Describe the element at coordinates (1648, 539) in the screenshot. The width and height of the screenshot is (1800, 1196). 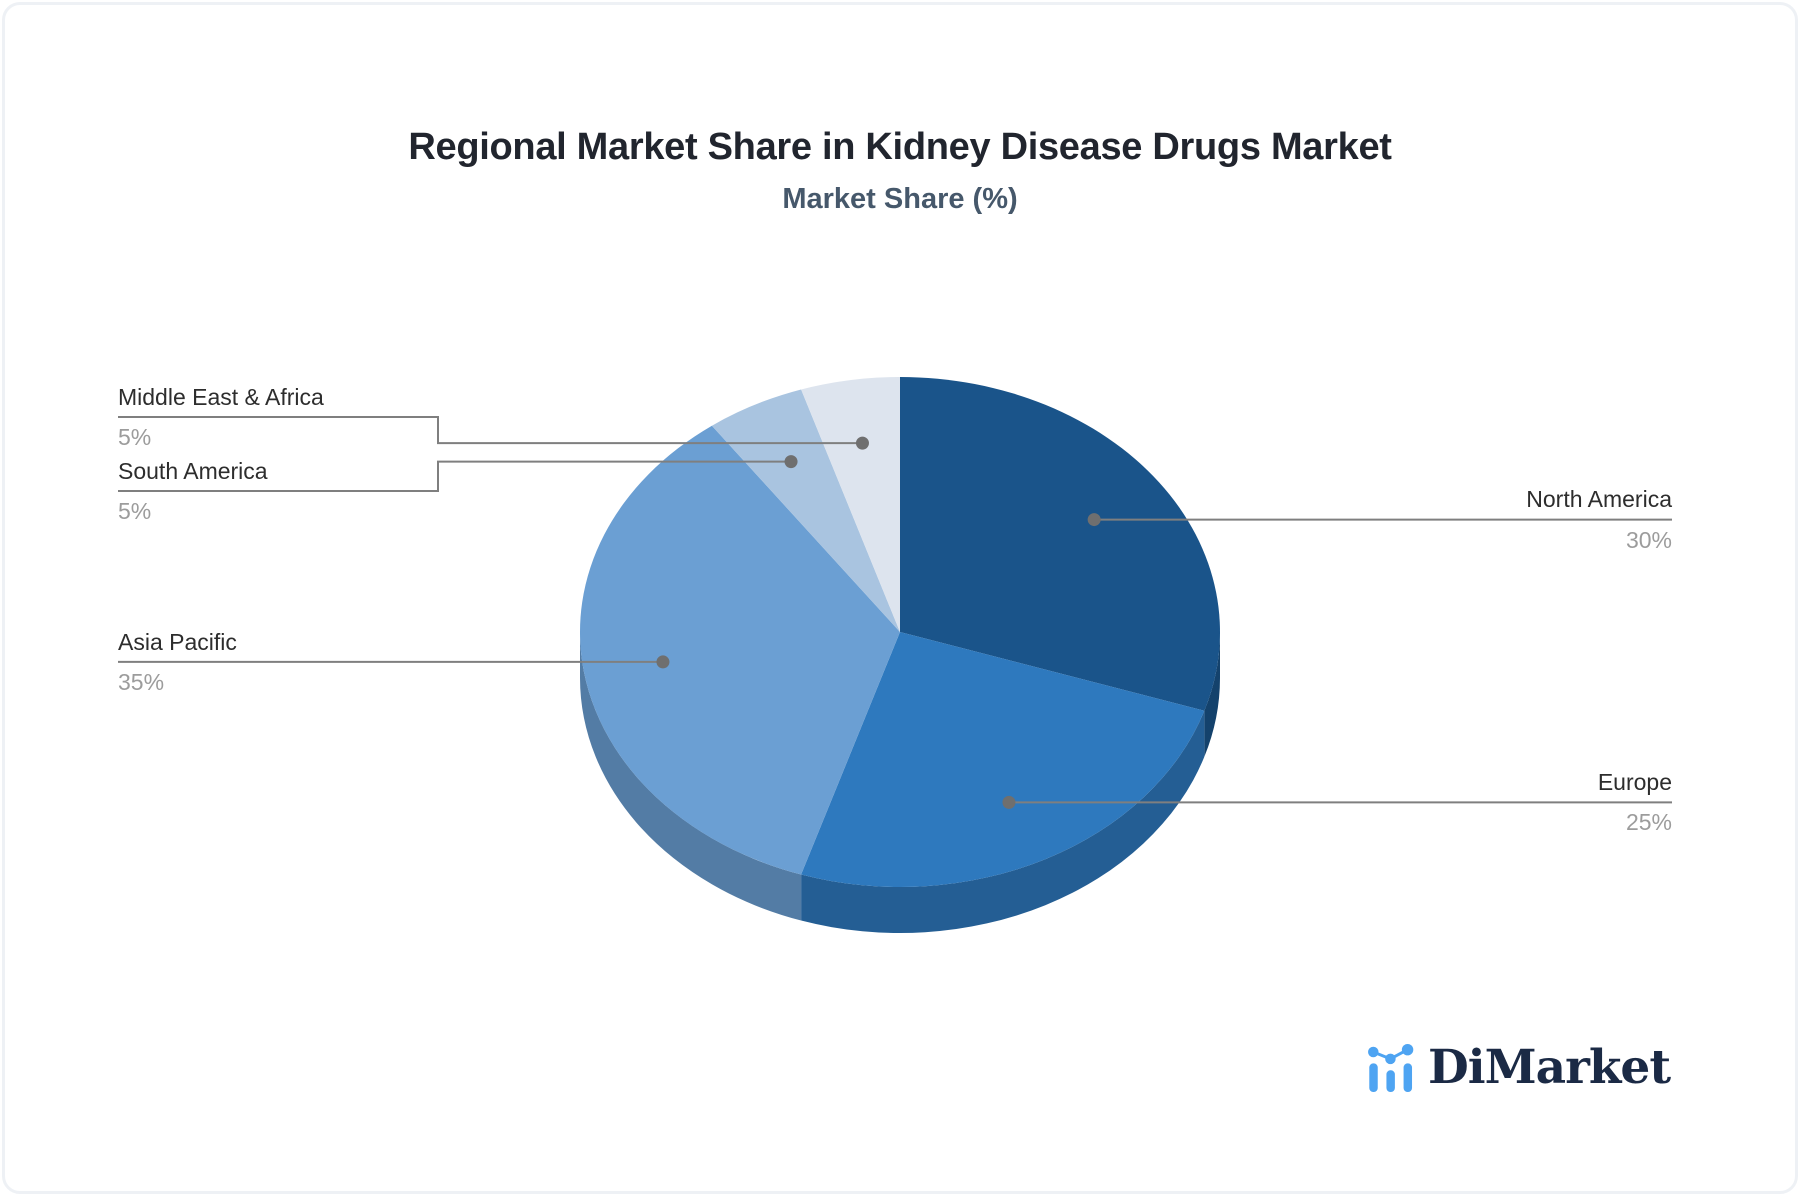
I see `slice-value-north-america: 30%` at that location.